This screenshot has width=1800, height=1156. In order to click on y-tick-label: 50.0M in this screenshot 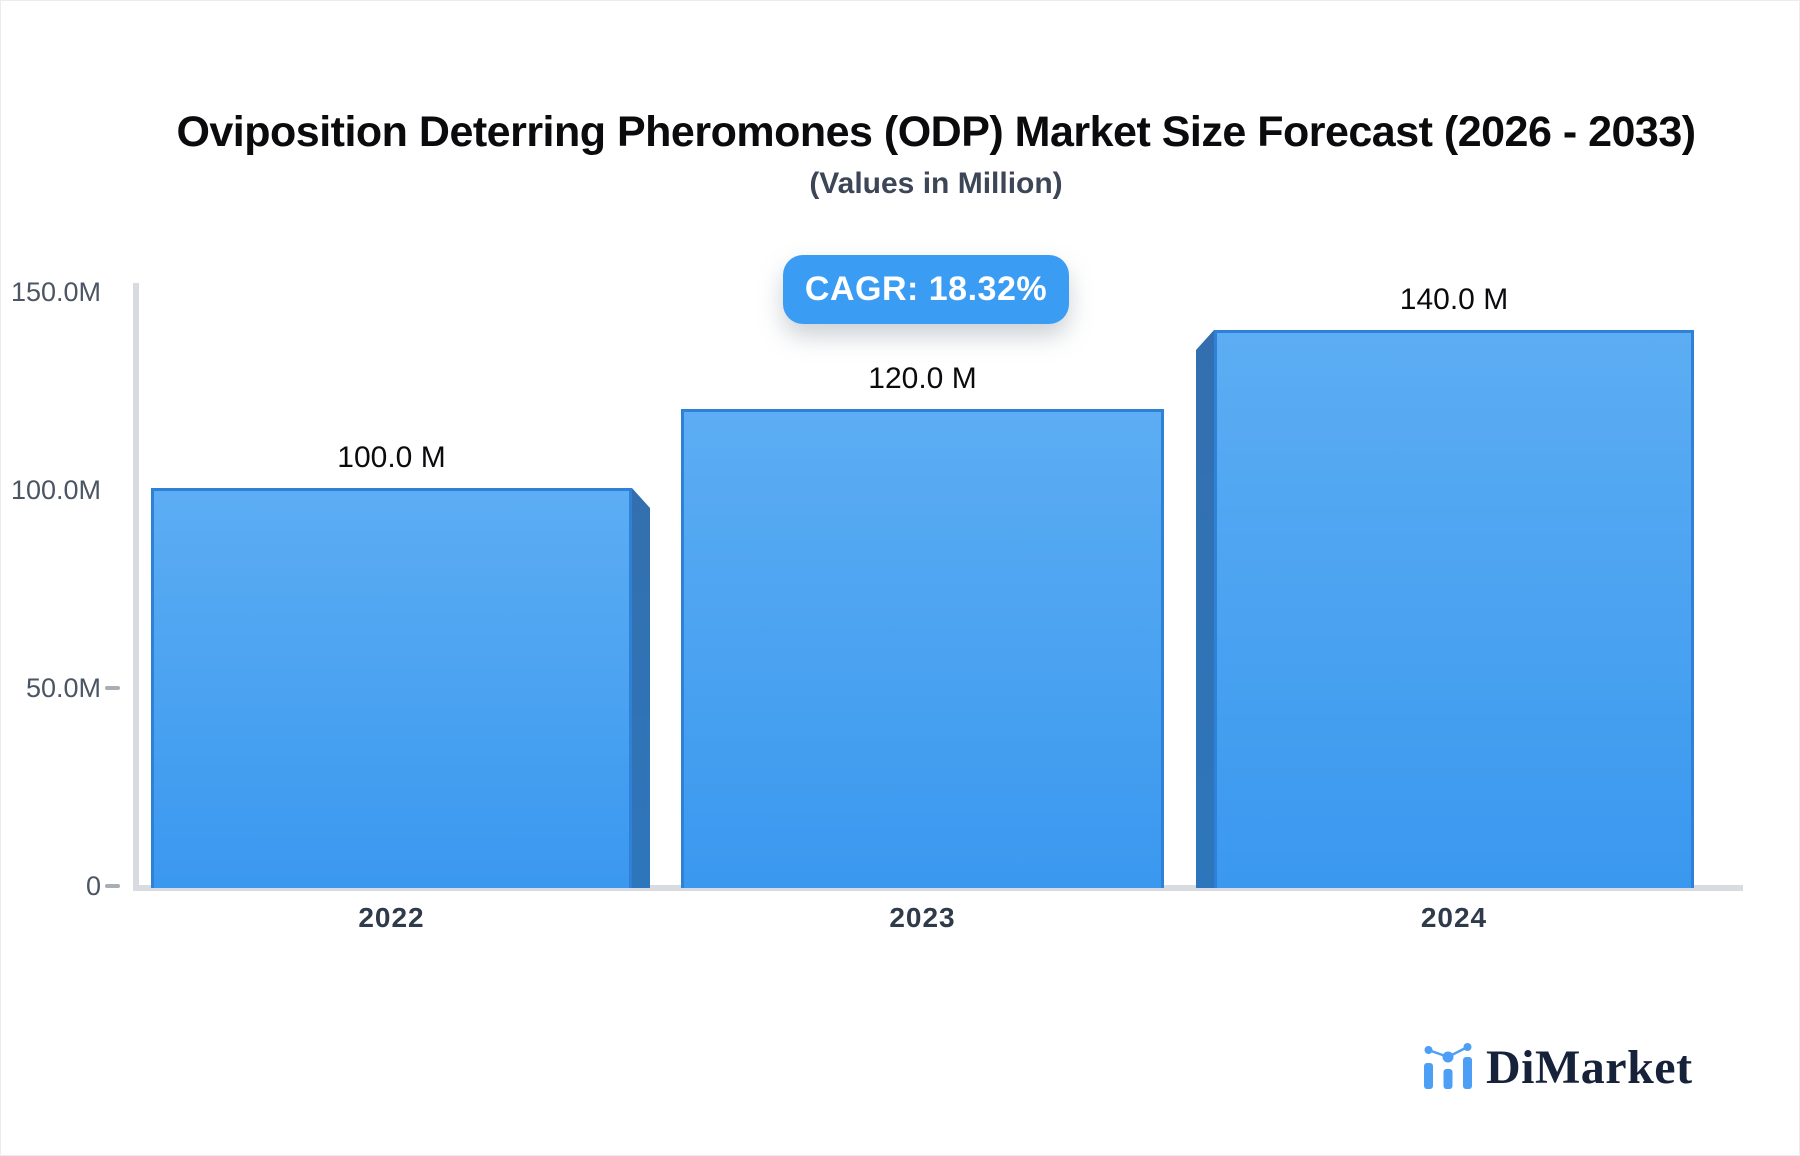, I will do `click(63, 688)`.